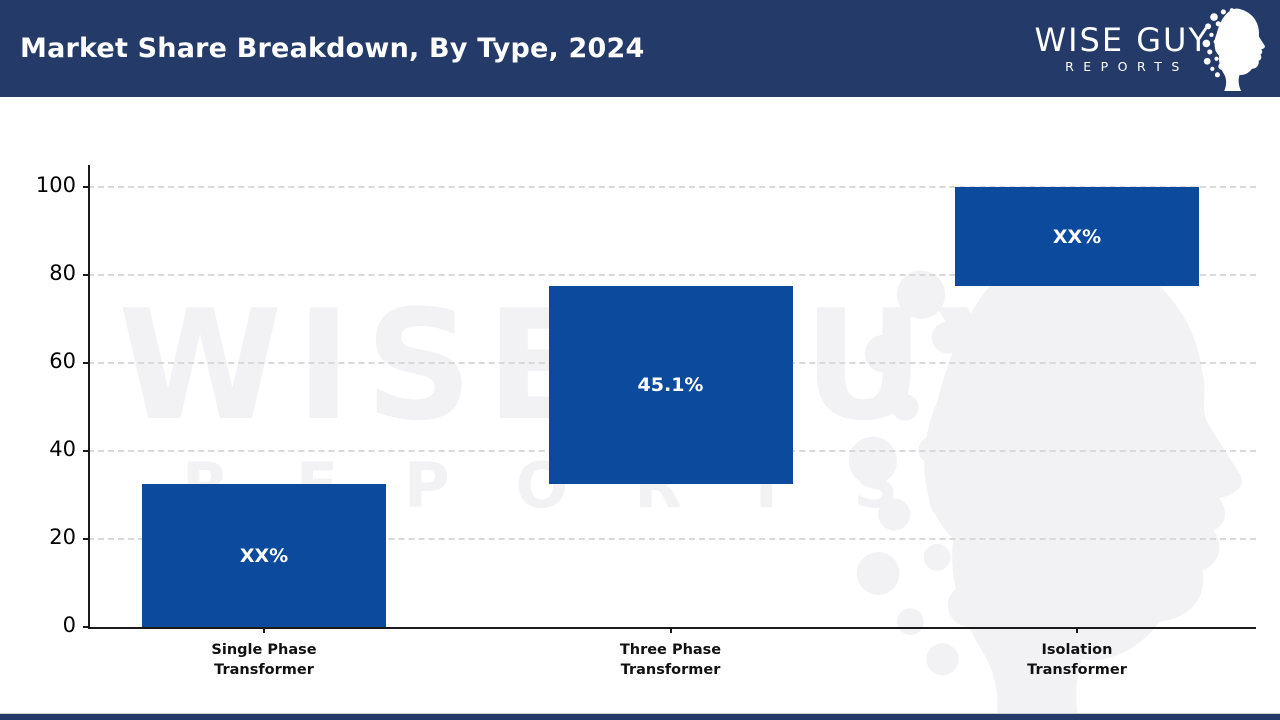  What do you see at coordinates (62, 361) in the screenshot?
I see `y-tick-label: 60` at bounding box center [62, 361].